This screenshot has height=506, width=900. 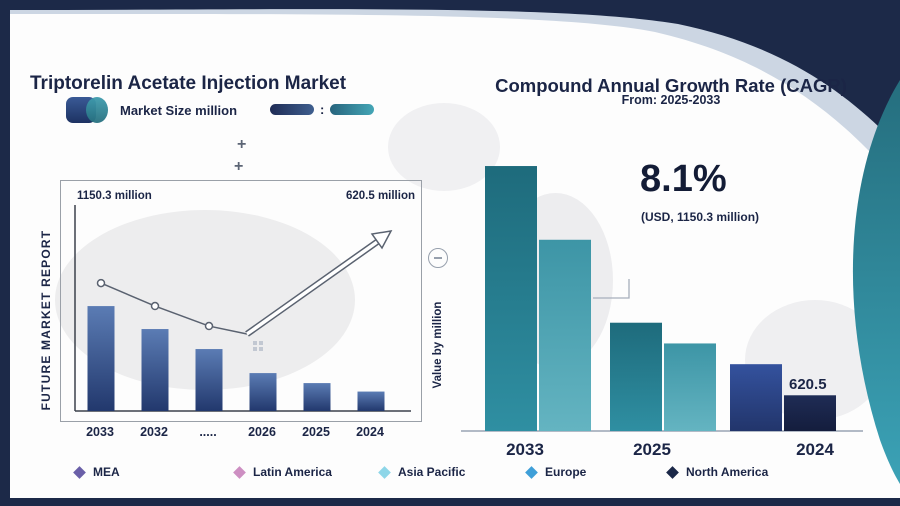 What do you see at coordinates (317, 397) in the screenshot?
I see `market-bar-2025` at bounding box center [317, 397].